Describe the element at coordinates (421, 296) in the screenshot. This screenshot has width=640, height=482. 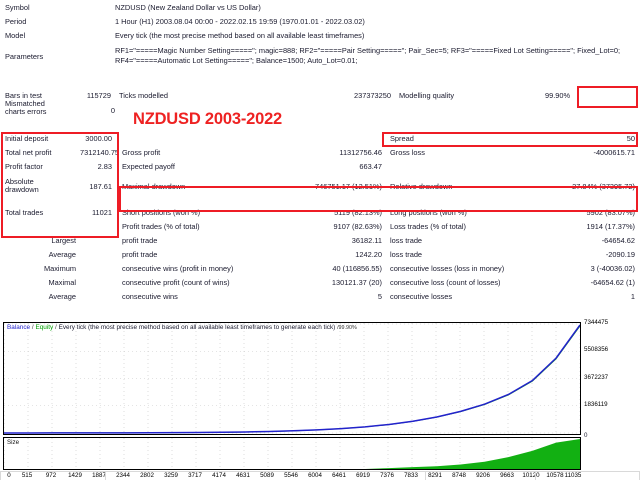
I see `average-consecutive-losses-label: consecutive losses` at that location.